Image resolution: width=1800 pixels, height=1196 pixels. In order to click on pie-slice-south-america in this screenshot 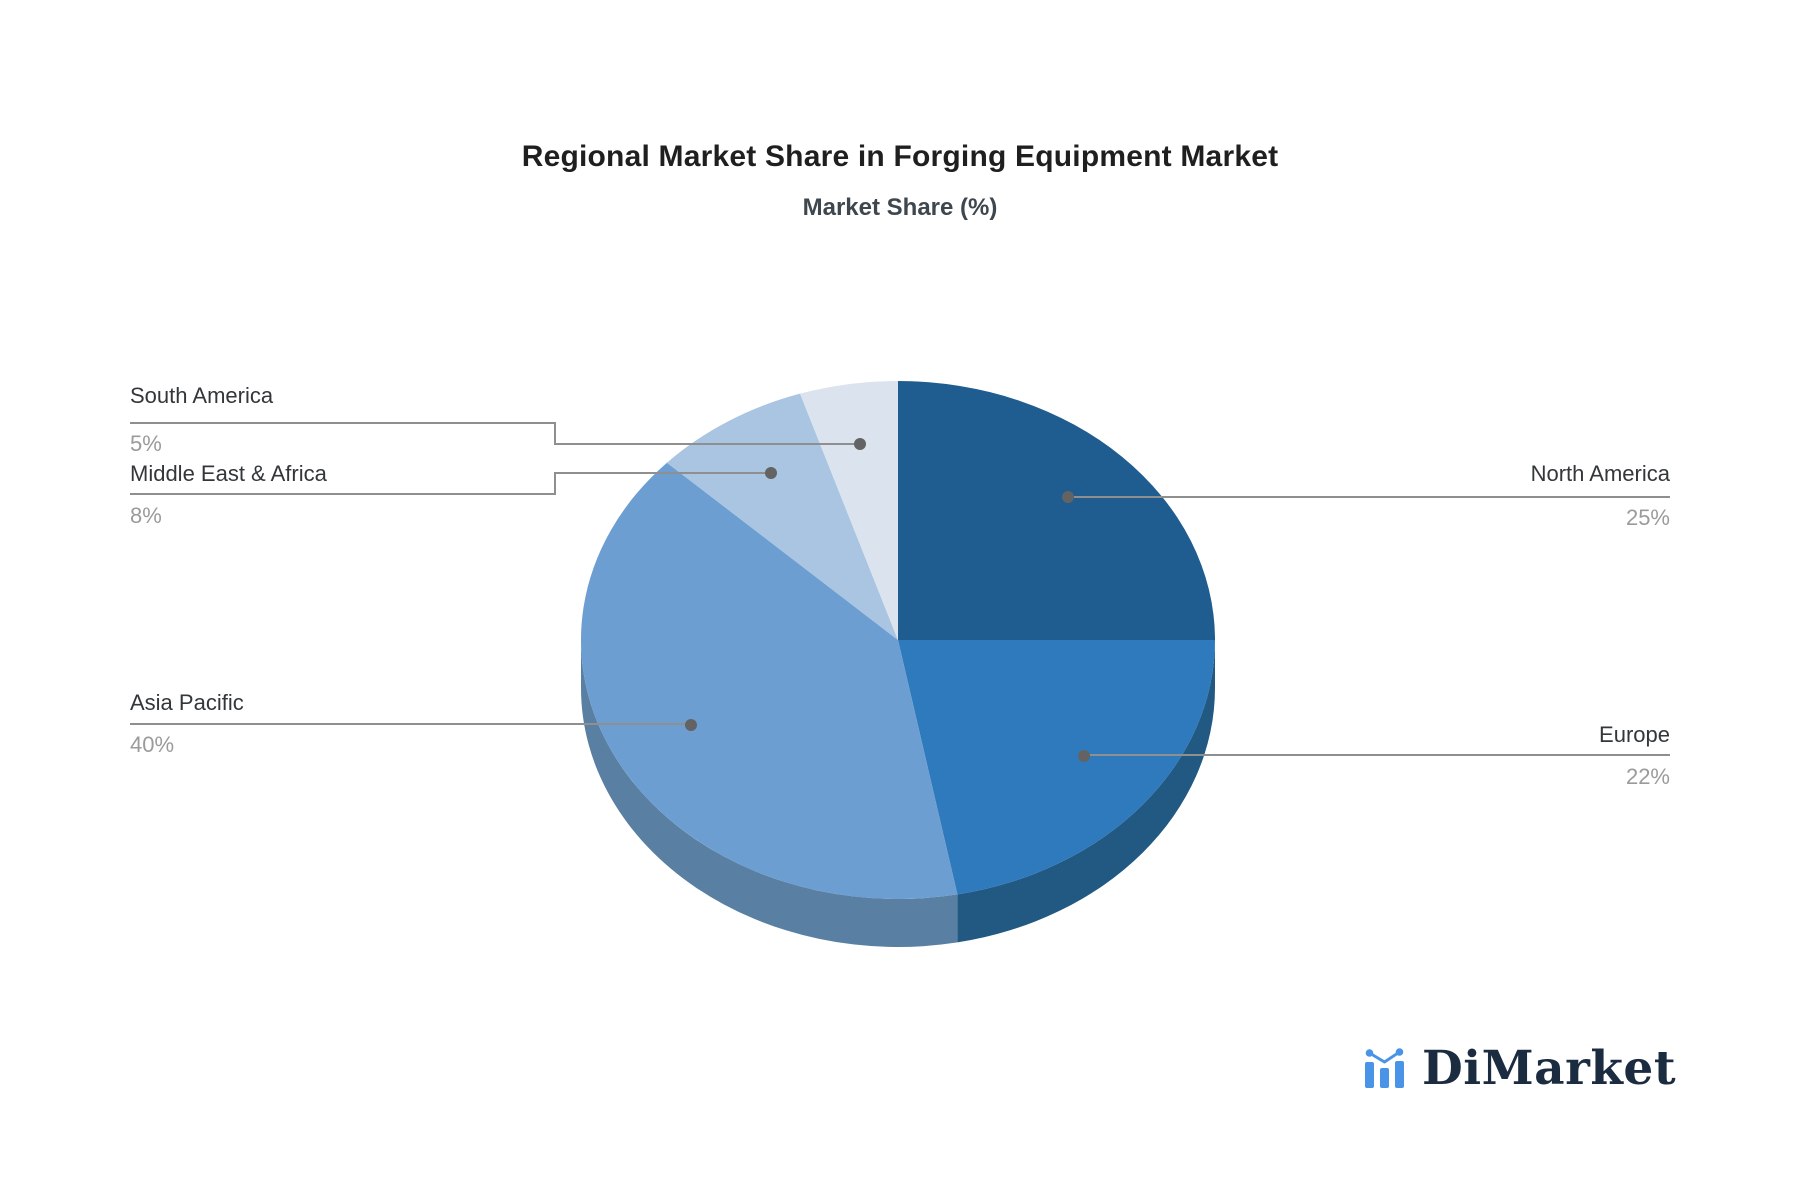, I will do `click(849, 510)`.